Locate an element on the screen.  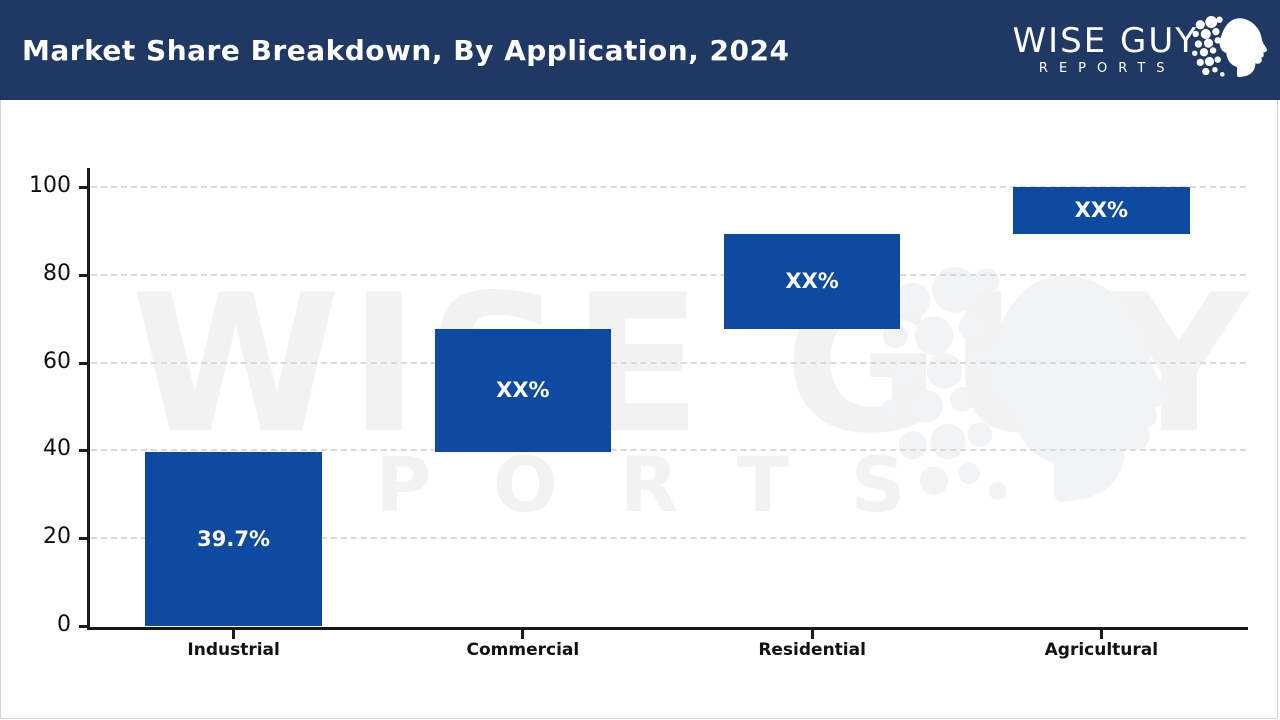
bar-residential: XX% is located at coordinates (812, 281).